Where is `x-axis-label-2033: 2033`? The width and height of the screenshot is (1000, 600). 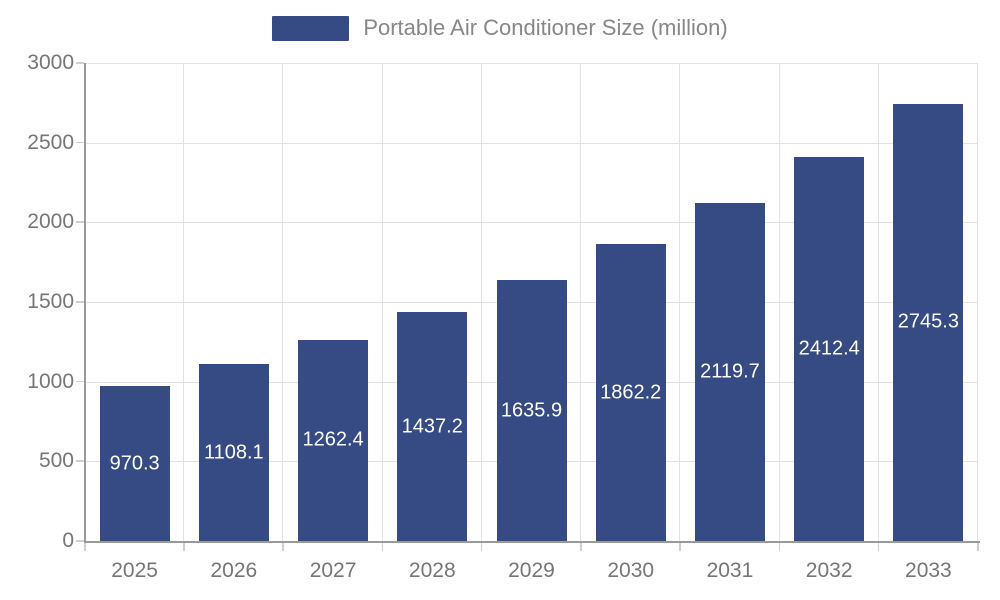
x-axis-label-2033: 2033 is located at coordinates (928, 570).